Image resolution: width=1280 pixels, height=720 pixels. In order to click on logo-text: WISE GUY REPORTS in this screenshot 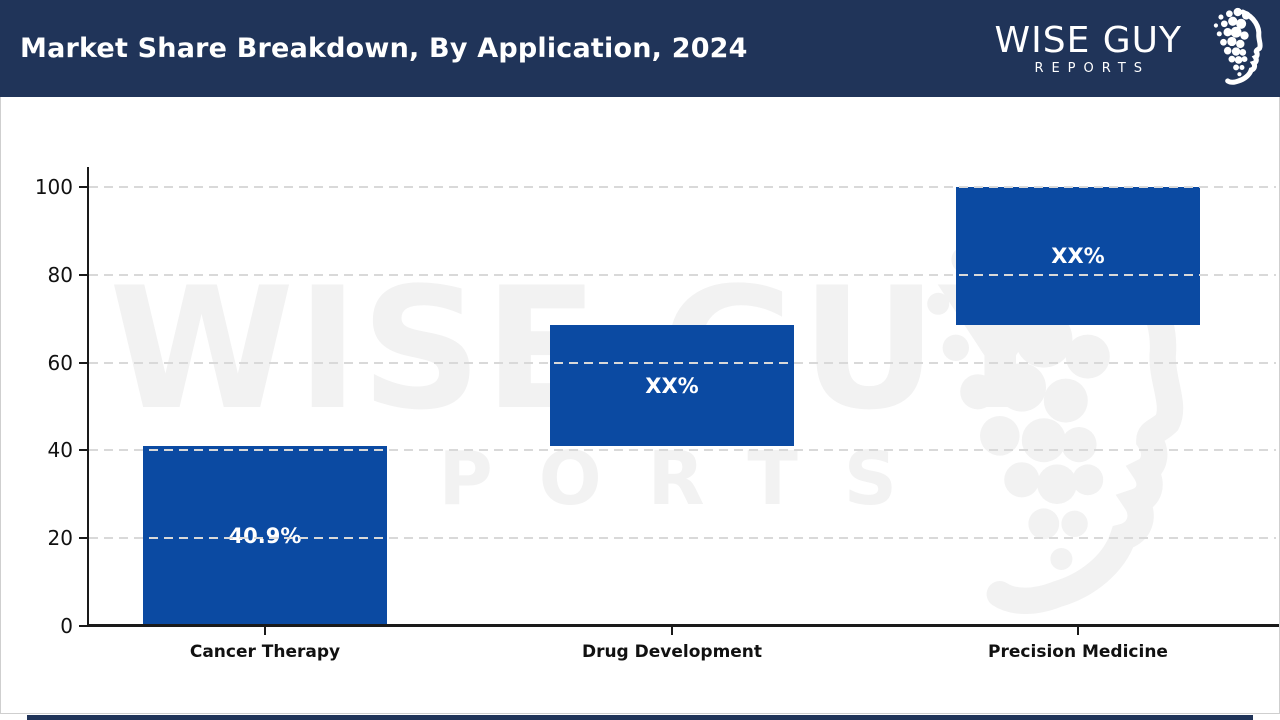, I will do `click(1088, 48)`.